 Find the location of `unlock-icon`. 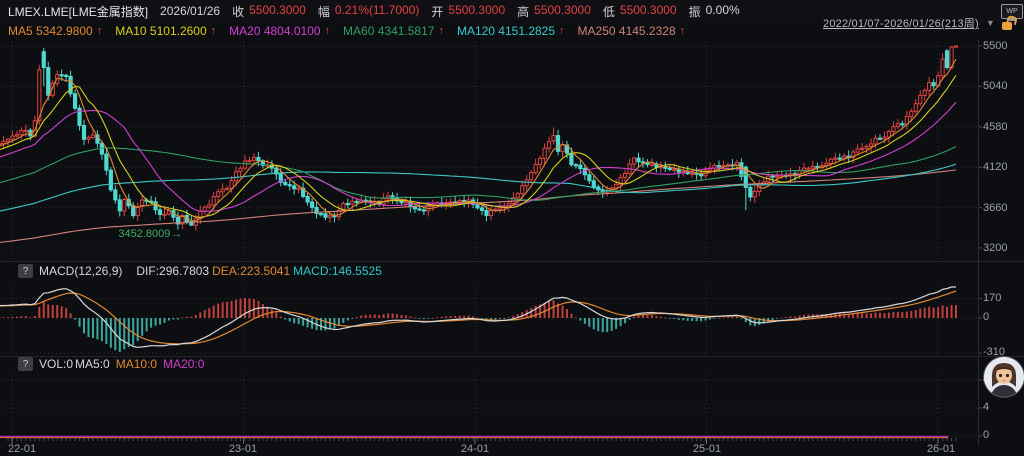

unlock-icon is located at coordinates (1006, 25).